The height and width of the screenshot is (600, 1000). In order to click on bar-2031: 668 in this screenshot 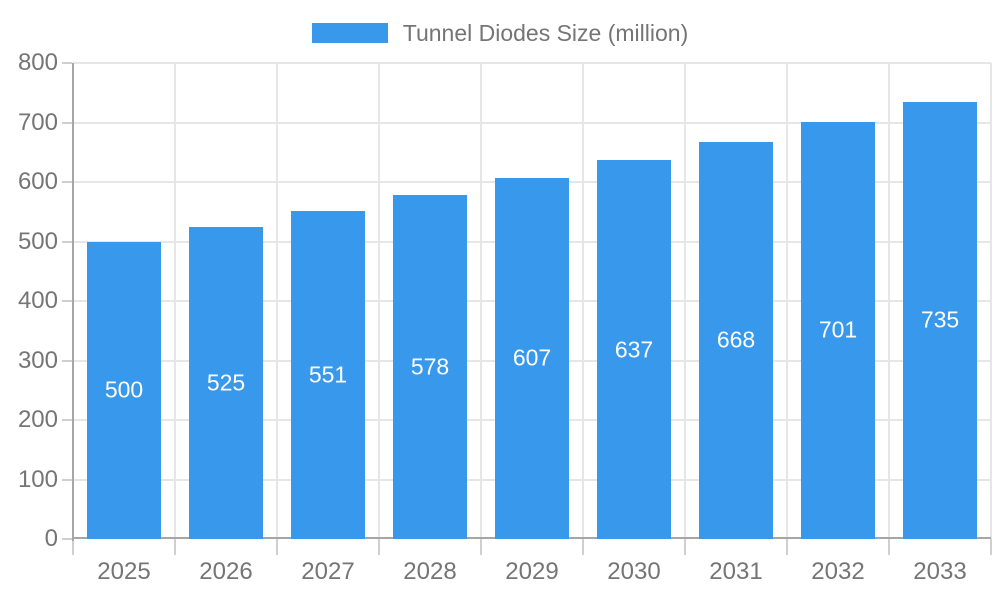, I will do `click(736, 340)`.